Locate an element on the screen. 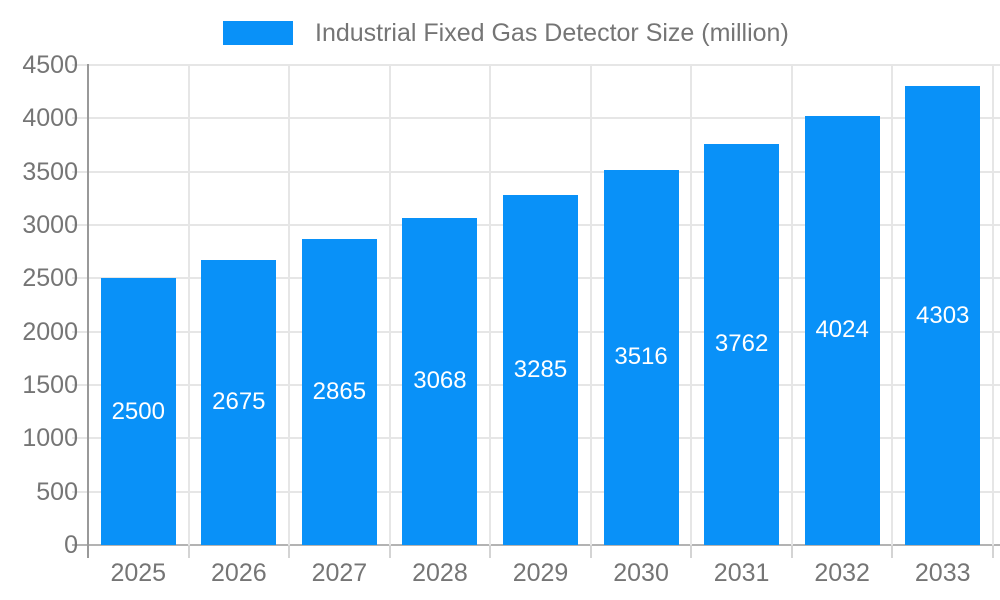 Image resolution: width=1000 pixels, height=600 pixels. bar-value-label: 3762 is located at coordinates (741, 344).